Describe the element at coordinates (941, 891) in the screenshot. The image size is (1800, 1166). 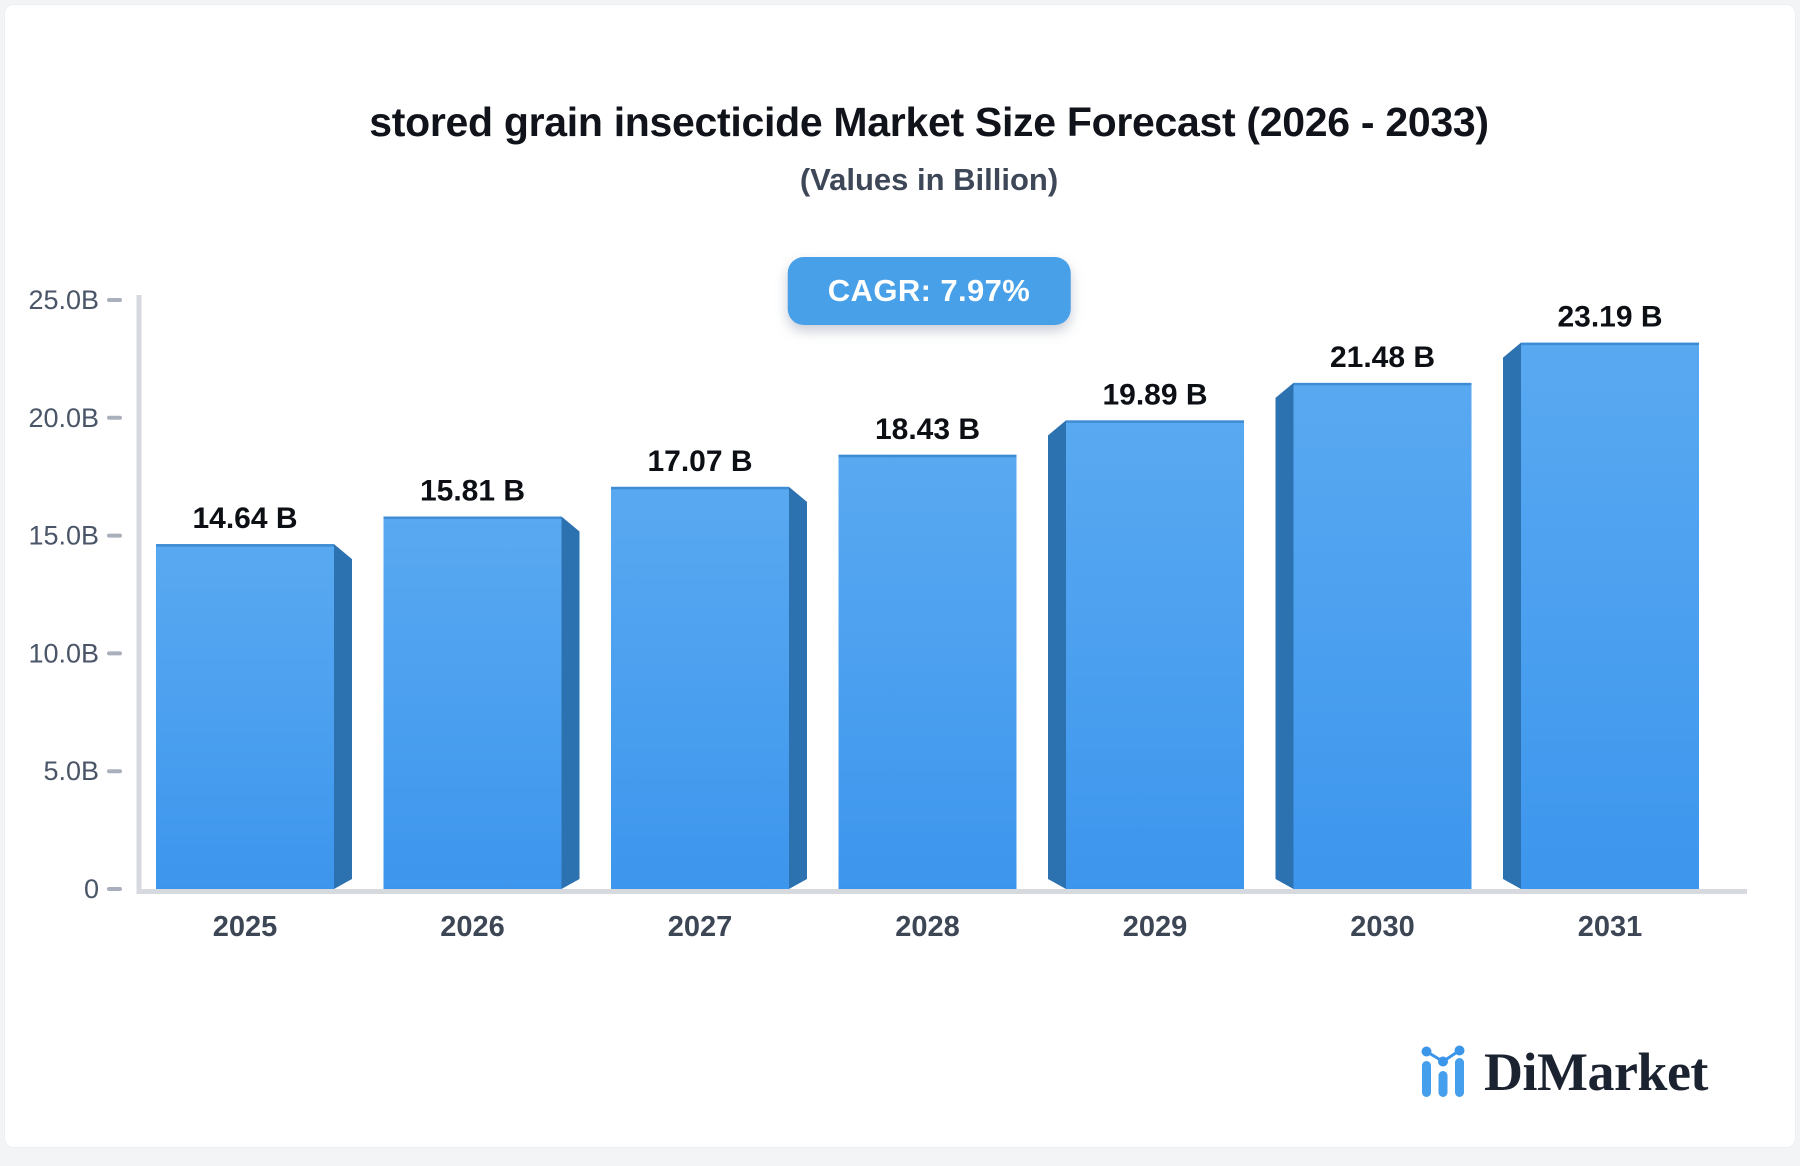
I see `x-axis-baseline` at that location.